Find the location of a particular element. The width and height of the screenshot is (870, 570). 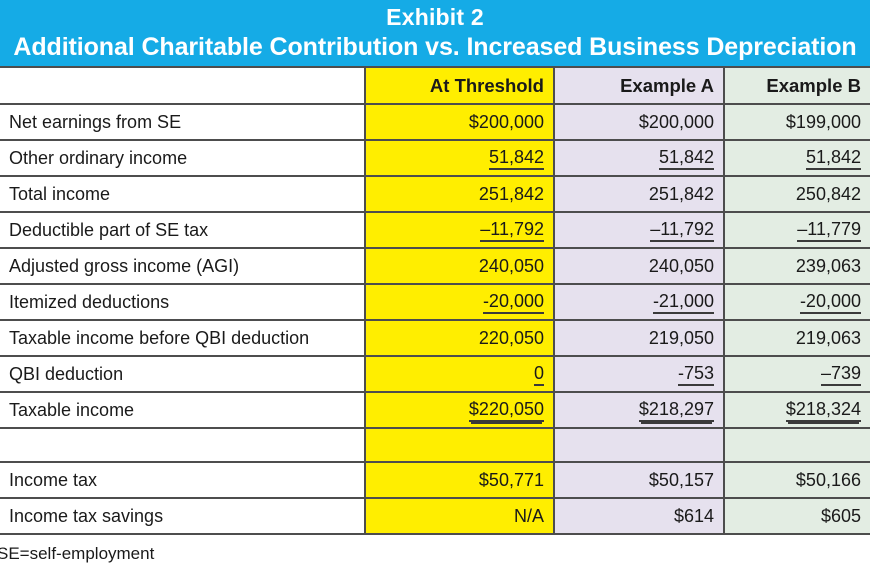

cell-example-a is located at coordinates (638, 445).